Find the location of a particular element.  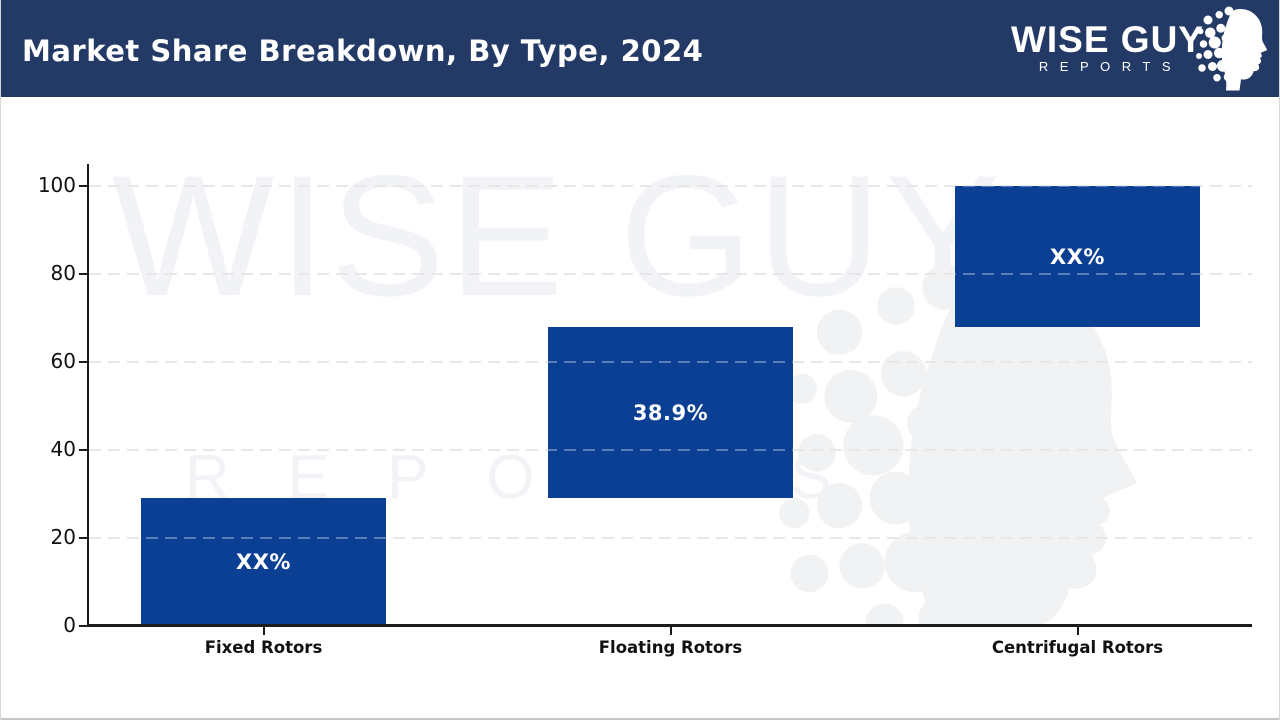

y-tick-label-40: 40 is located at coordinates (63, 449).